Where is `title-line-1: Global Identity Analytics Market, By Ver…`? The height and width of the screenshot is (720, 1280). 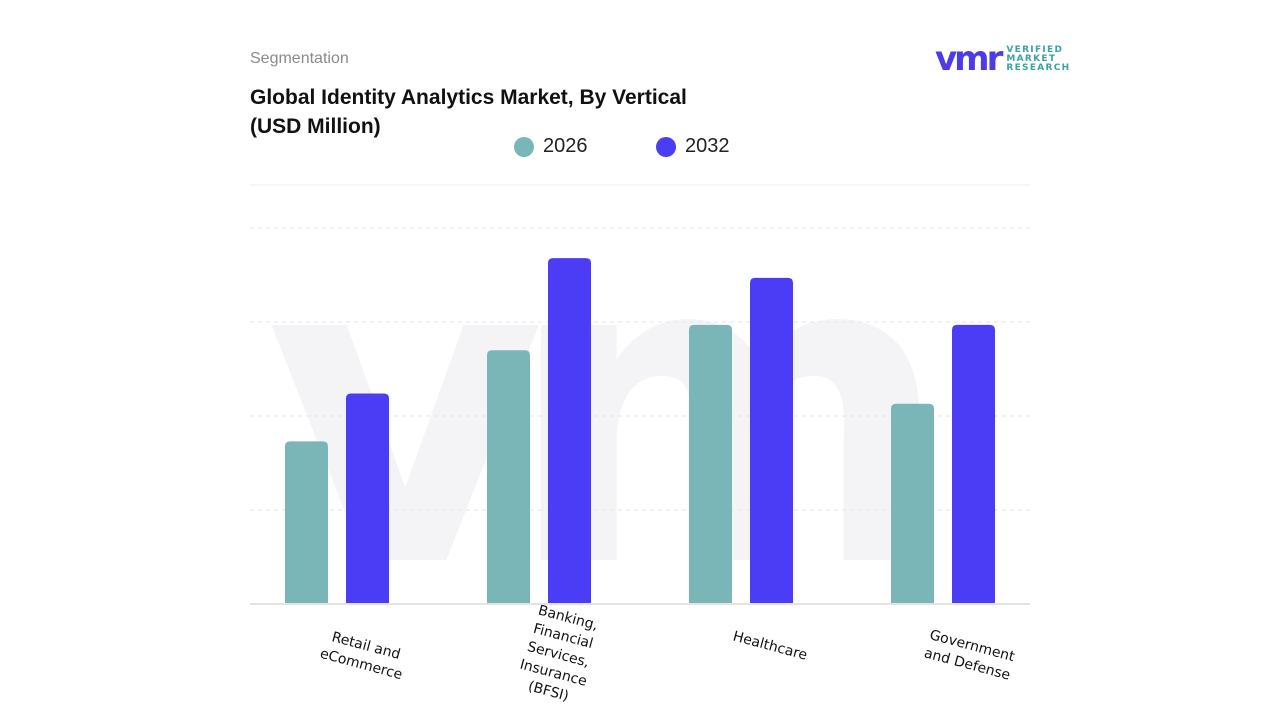
title-line-1: Global Identity Analytics Market, By Ver… is located at coordinates (468, 97).